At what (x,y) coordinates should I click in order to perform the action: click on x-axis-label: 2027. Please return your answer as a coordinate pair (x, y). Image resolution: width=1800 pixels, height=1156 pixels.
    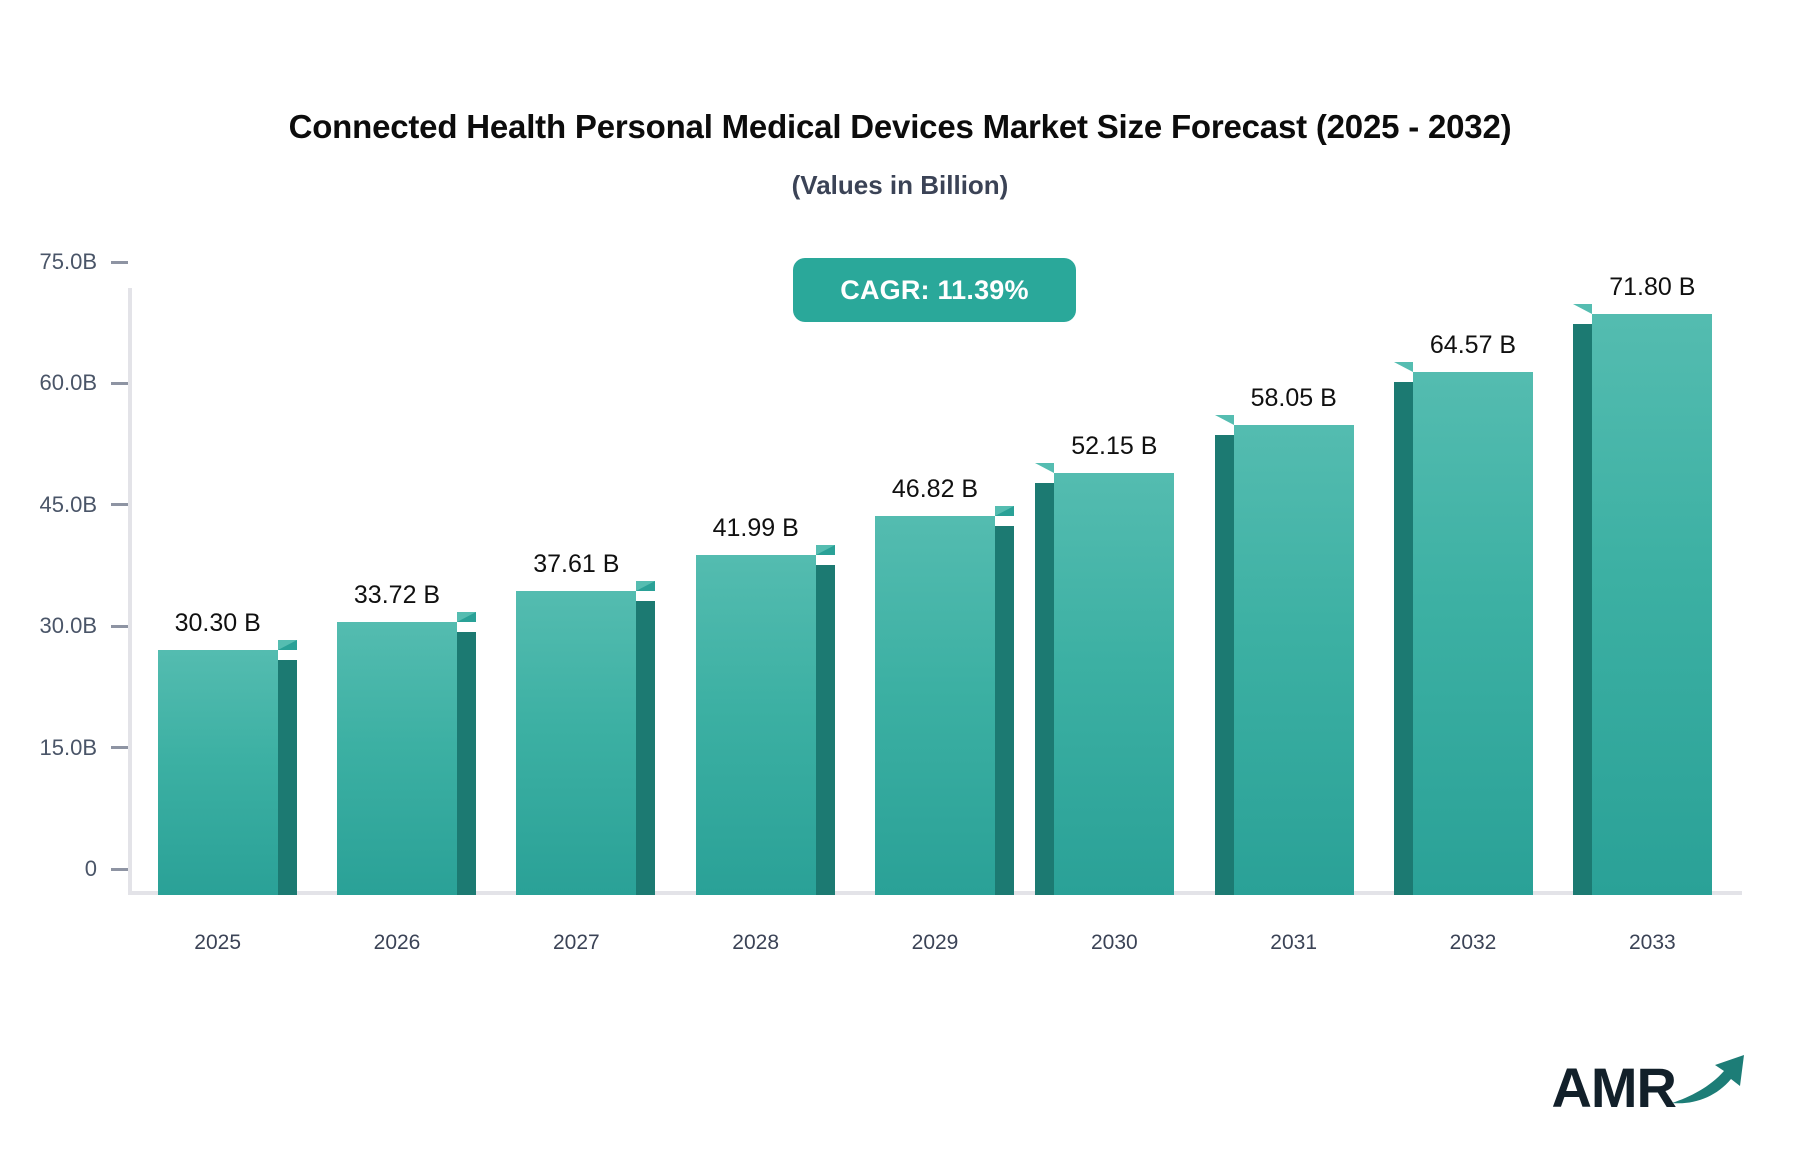
    Looking at the image, I should click on (576, 942).